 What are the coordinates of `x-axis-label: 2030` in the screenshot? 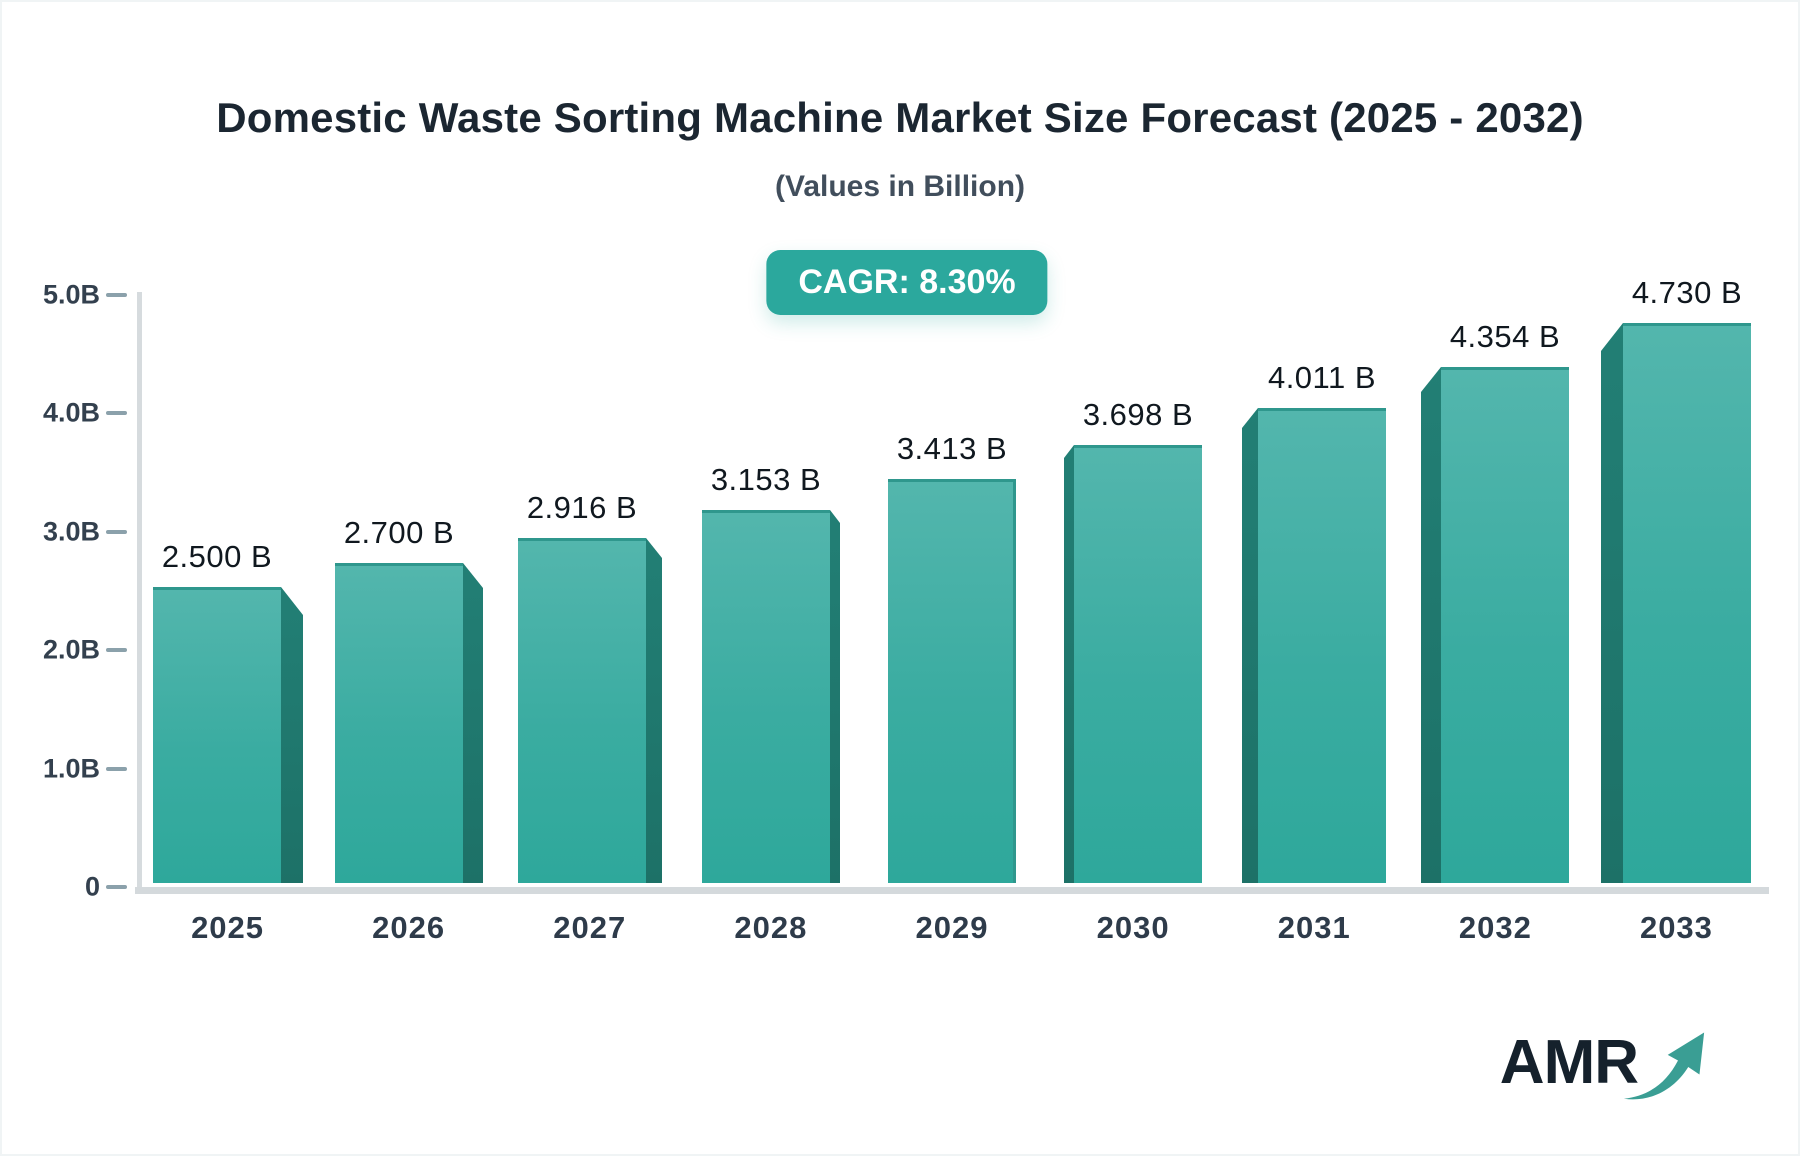 It's located at (1133, 927).